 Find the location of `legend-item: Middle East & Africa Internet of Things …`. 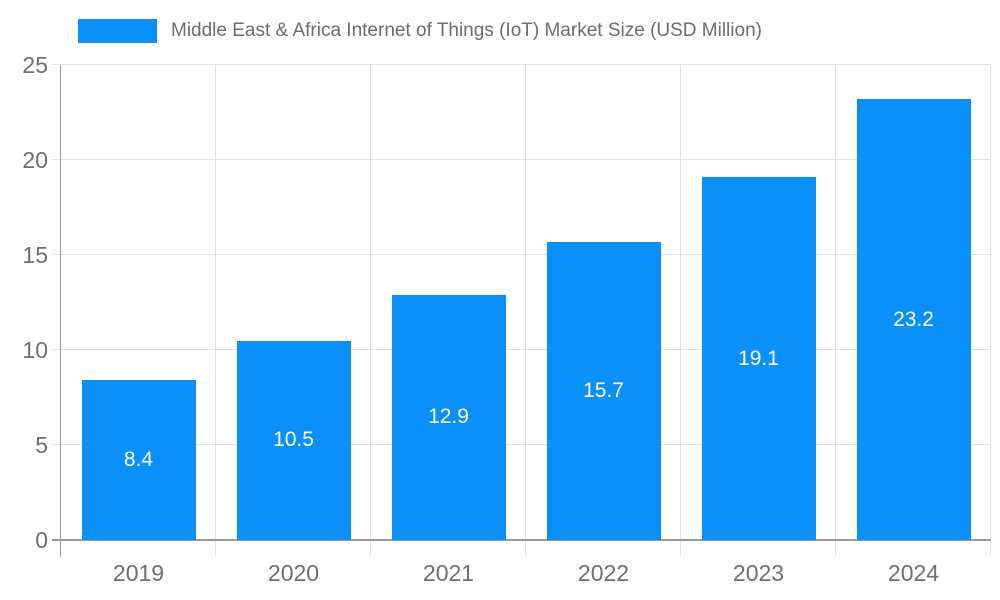

legend-item: Middle East & Africa Internet of Things … is located at coordinates (420, 31).